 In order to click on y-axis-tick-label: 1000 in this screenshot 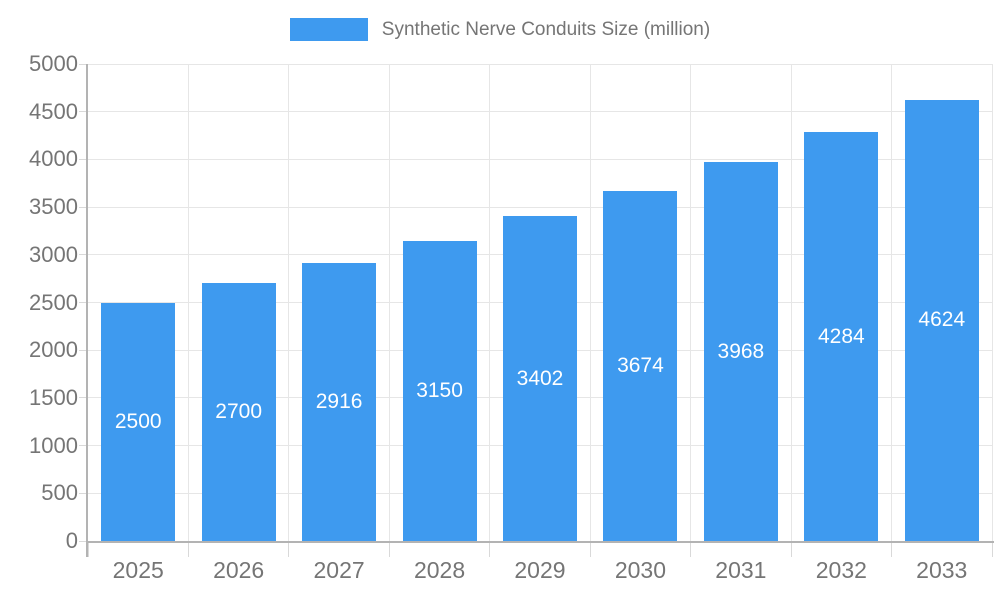, I will do `click(53, 445)`.